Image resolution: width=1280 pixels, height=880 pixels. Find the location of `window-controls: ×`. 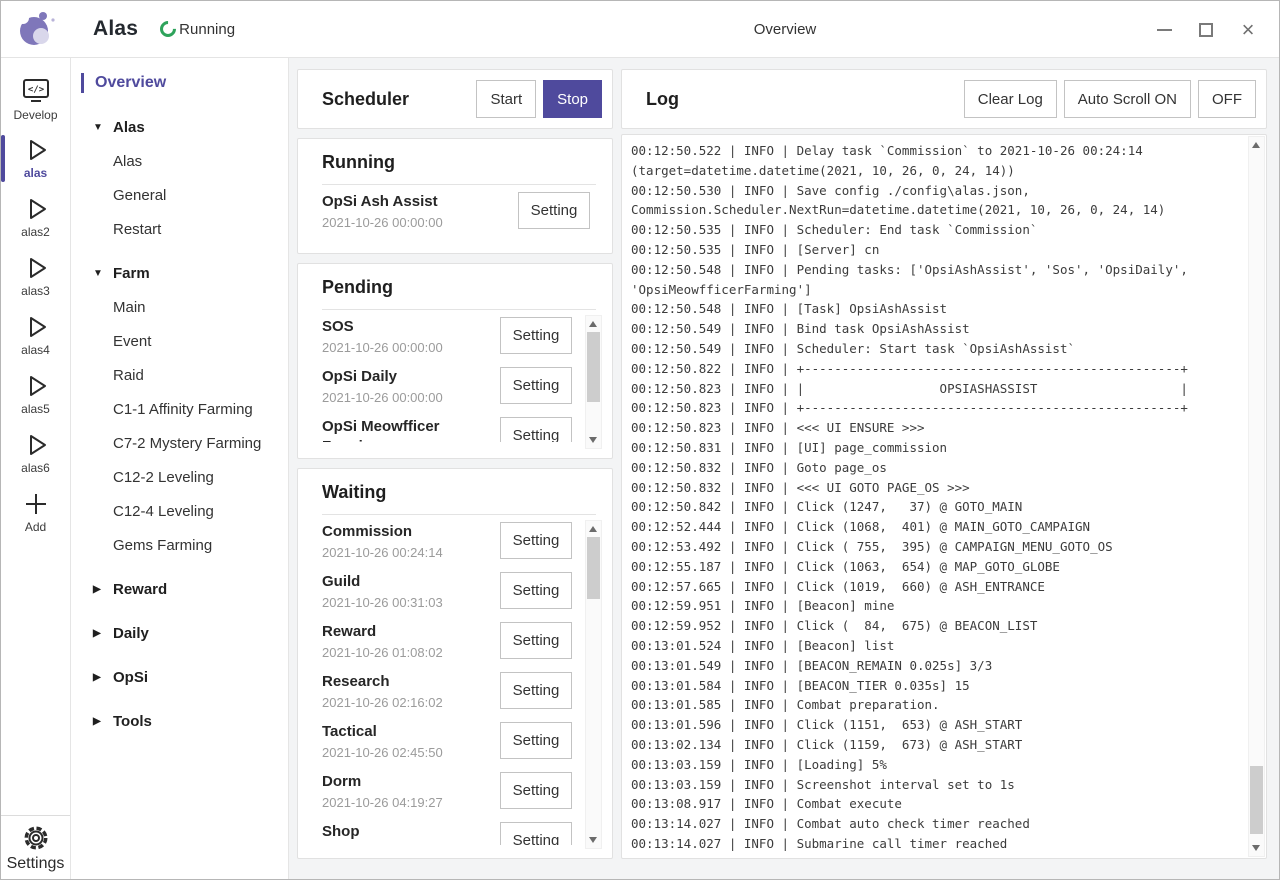

window-controls: × is located at coordinates (1206, 29).